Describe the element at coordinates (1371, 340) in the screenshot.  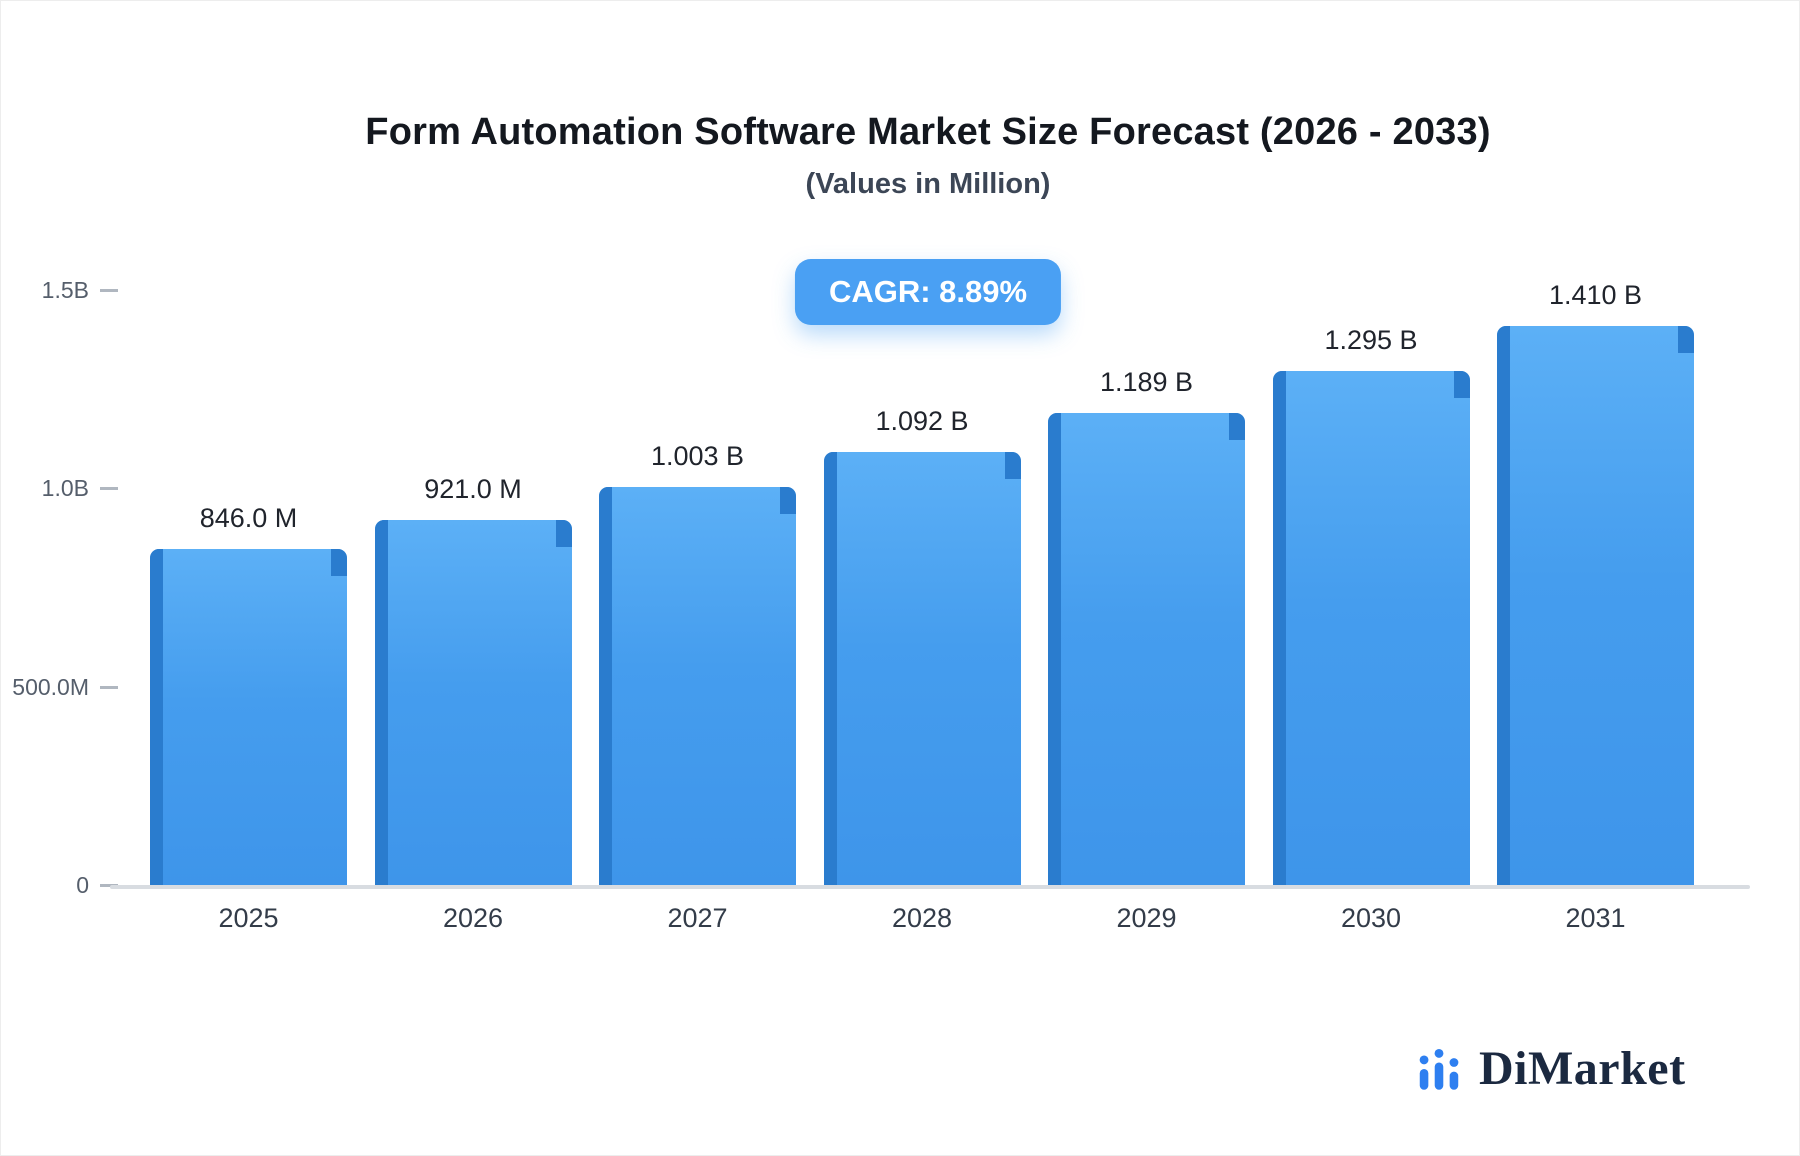
I see `bar-value-label: 1.295 B` at that location.